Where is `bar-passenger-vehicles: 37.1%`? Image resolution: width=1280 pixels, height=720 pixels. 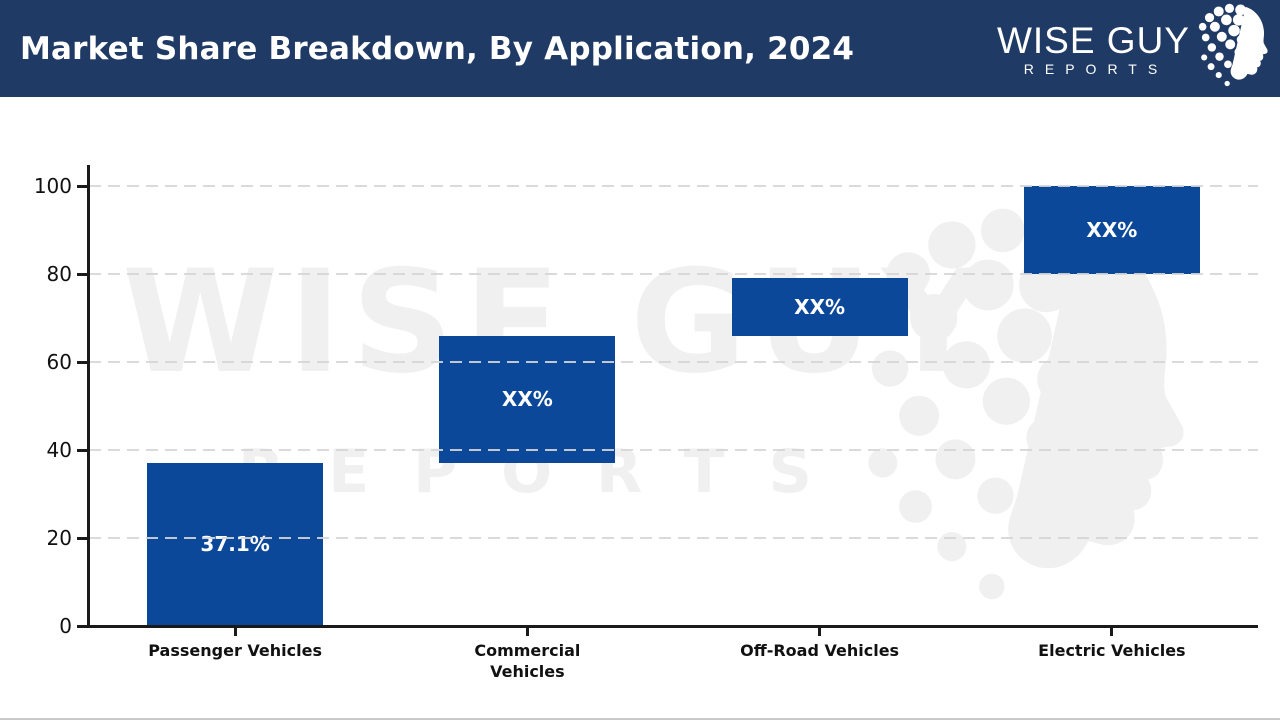 bar-passenger-vehicles: 37.1% is located at coordinates (235, 544).